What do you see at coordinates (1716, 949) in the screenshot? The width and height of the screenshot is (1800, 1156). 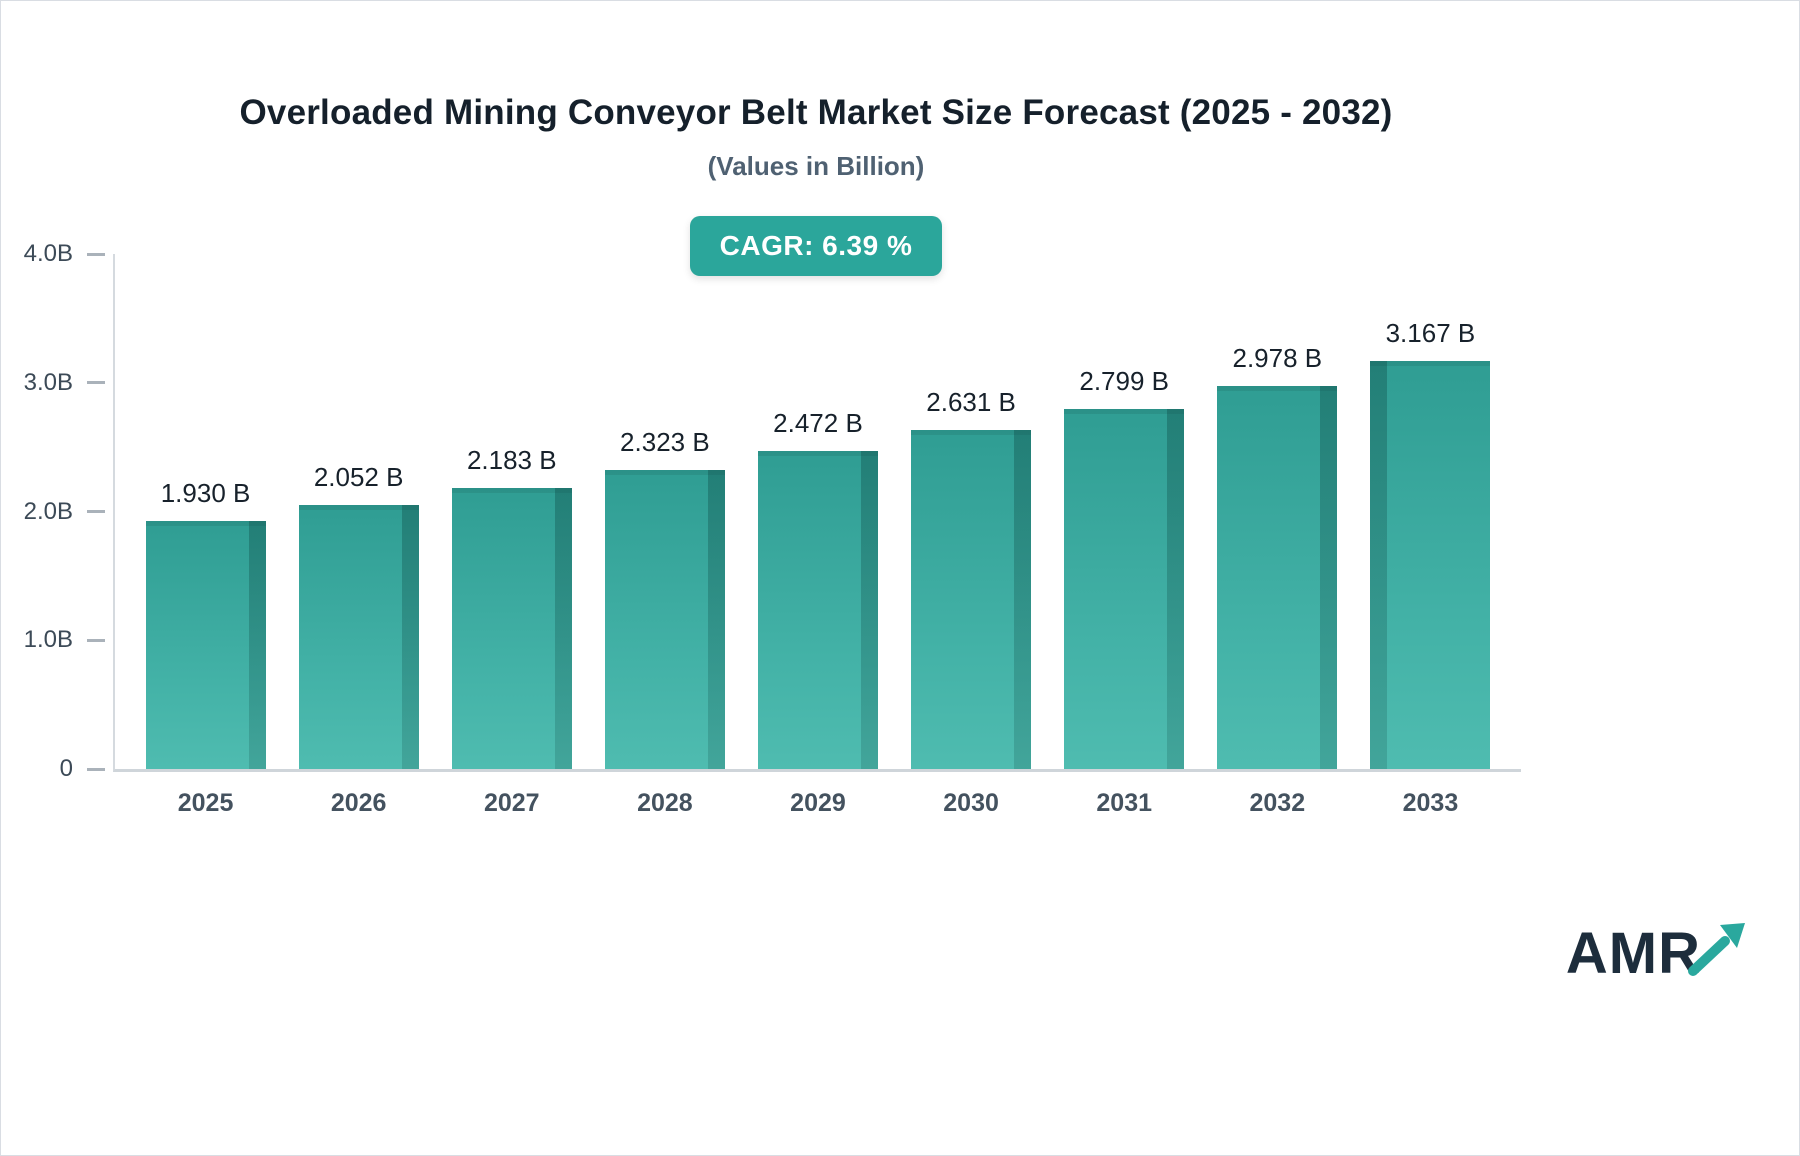 I see `trend-arrow-icon` at bounding box center [1716, 949].